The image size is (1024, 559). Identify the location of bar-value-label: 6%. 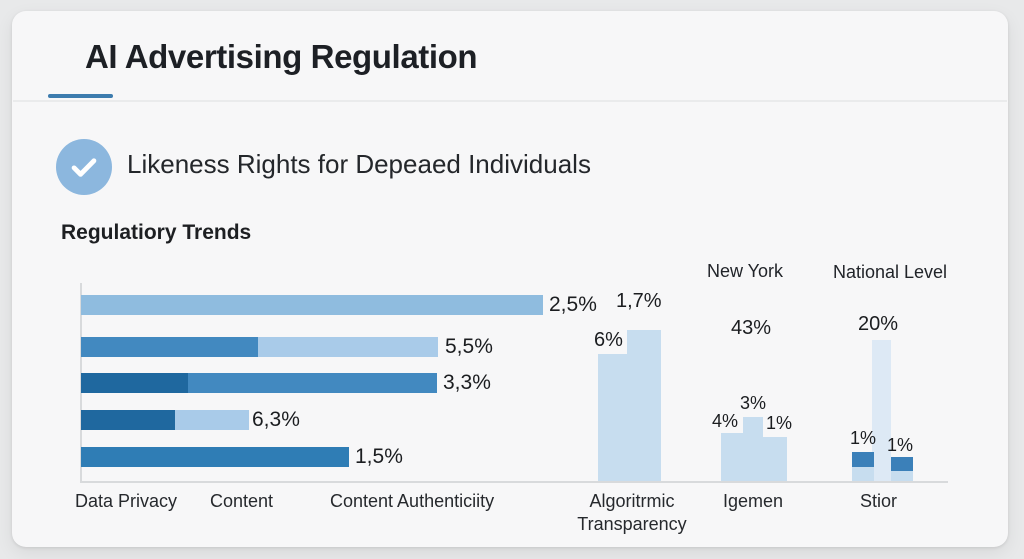
(609, 341).